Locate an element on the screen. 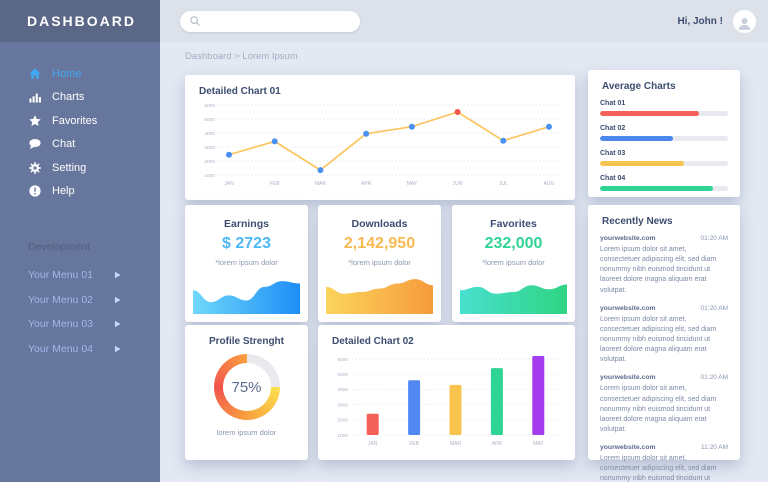  stat-value: 232,000 is located at coordinates (513, 243).